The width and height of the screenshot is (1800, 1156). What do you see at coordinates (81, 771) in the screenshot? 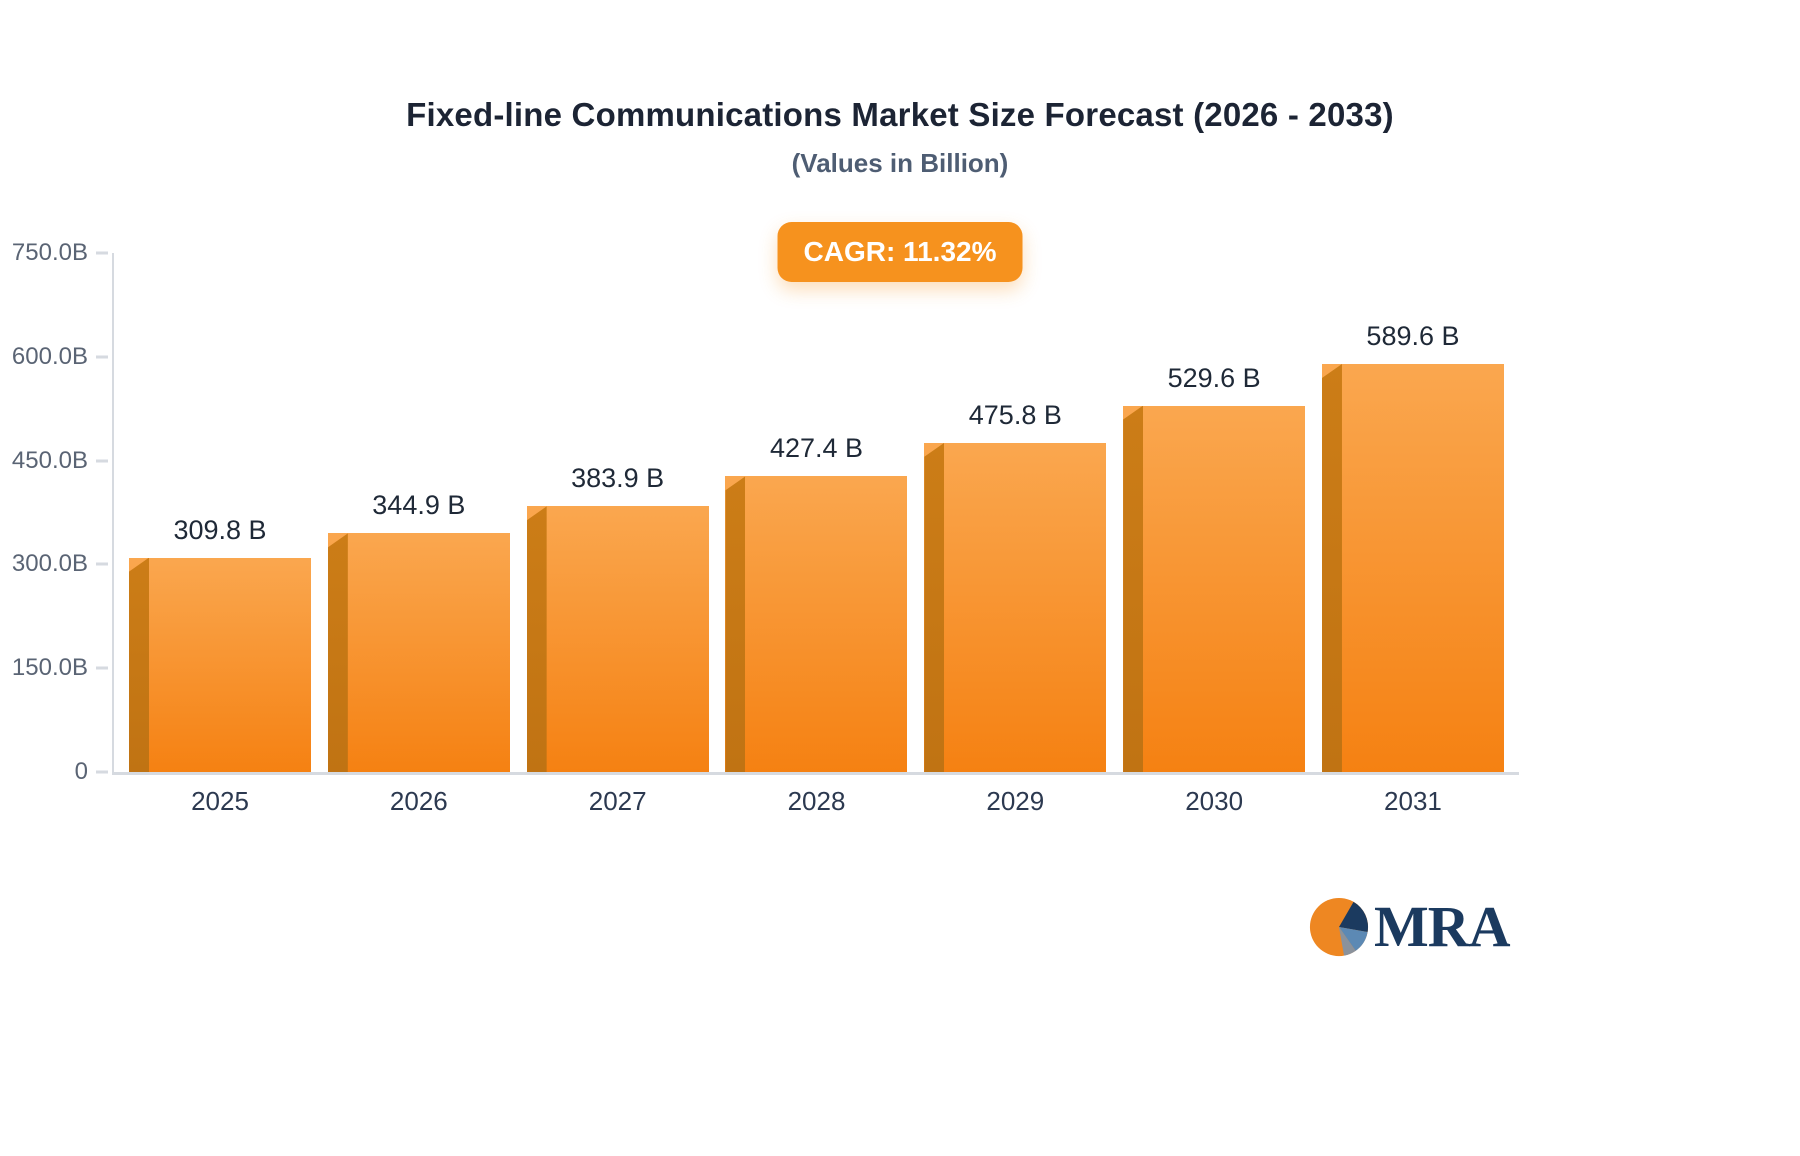
I see `y-axis-tick-label: 0` at bounding box center [81, 771].